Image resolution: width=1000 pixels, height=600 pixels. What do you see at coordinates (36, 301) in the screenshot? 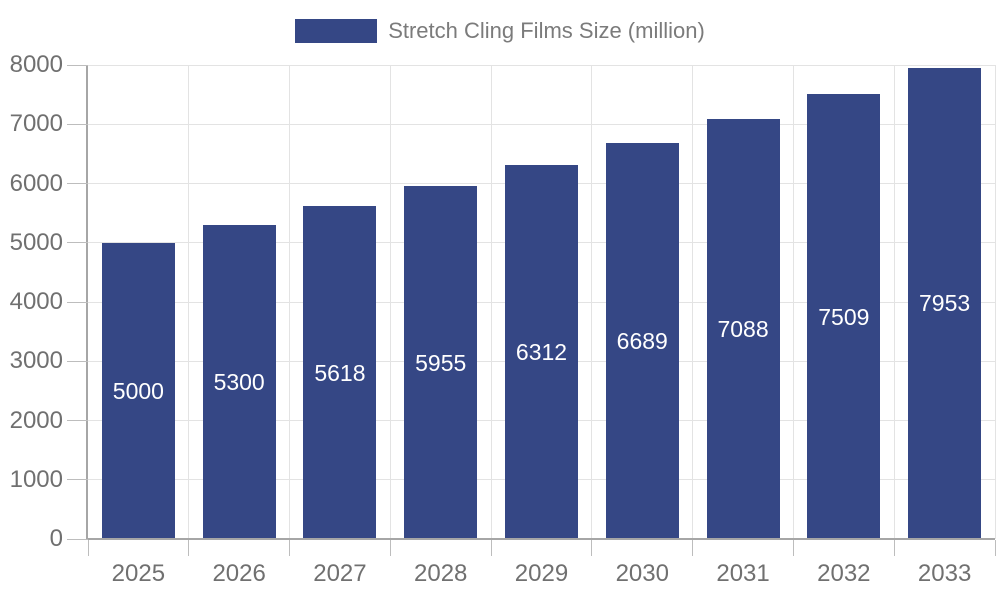
I see `y-axis-label: 4000` at bounding box center [36, 301].